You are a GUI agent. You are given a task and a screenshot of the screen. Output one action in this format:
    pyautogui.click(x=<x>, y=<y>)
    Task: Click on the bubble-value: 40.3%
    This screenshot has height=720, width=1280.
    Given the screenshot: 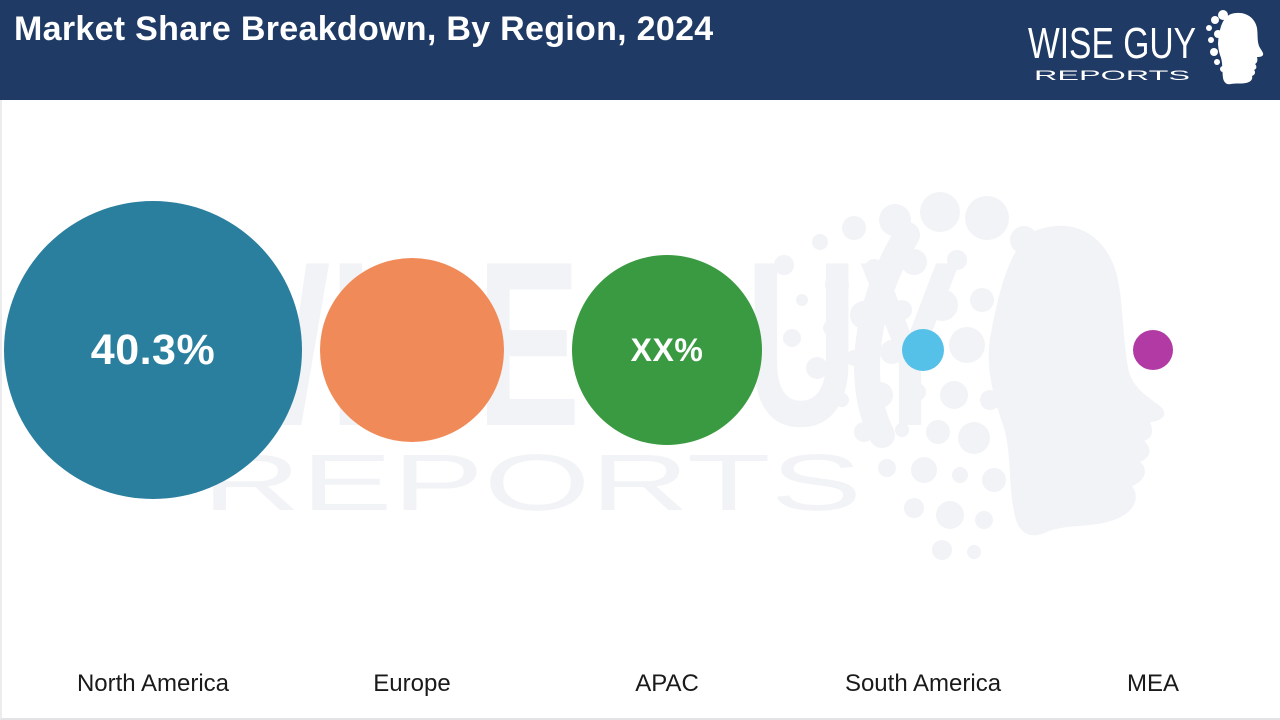 What is the action you would take?
    pyautogui.click(x=153, y=349)
    